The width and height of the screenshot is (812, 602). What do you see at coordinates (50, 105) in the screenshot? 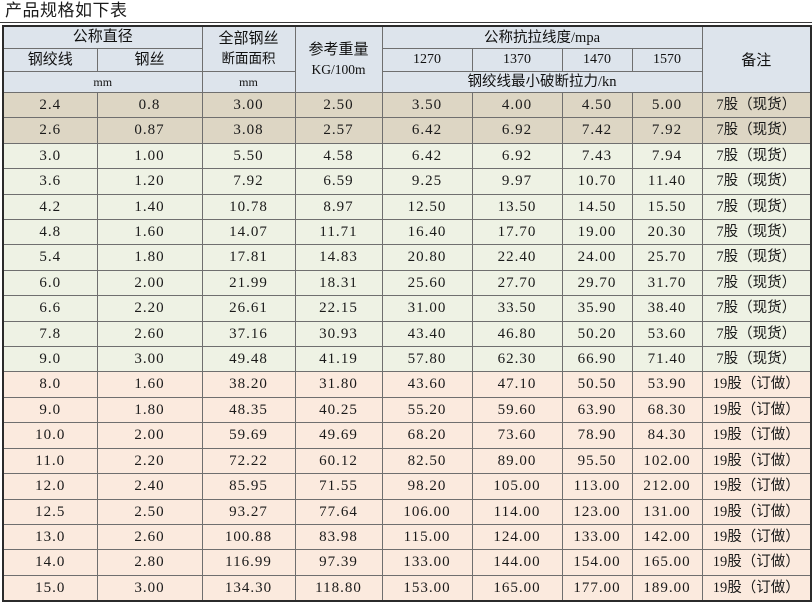
I see `cell-strand-diameter: 2.4` at bounding box center [50, 105].